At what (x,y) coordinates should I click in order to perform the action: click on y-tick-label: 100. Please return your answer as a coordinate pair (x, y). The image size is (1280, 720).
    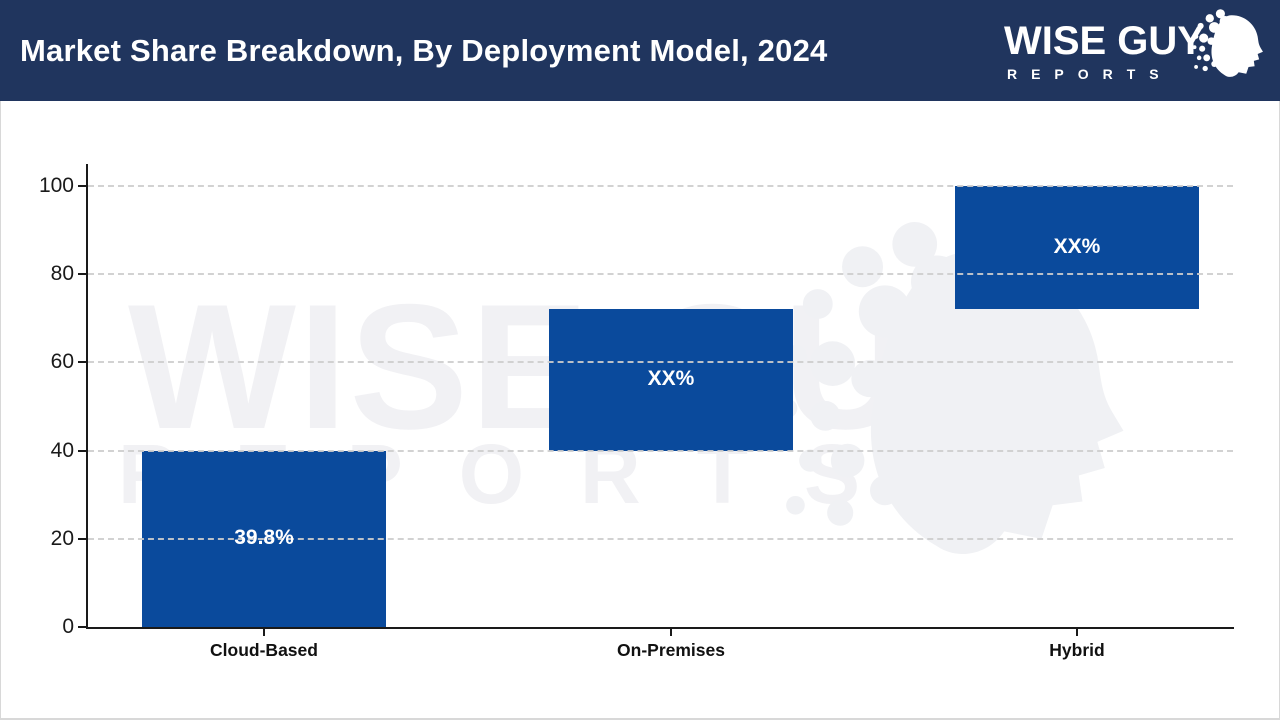
    Looking at the image, I should click on (56, 185).